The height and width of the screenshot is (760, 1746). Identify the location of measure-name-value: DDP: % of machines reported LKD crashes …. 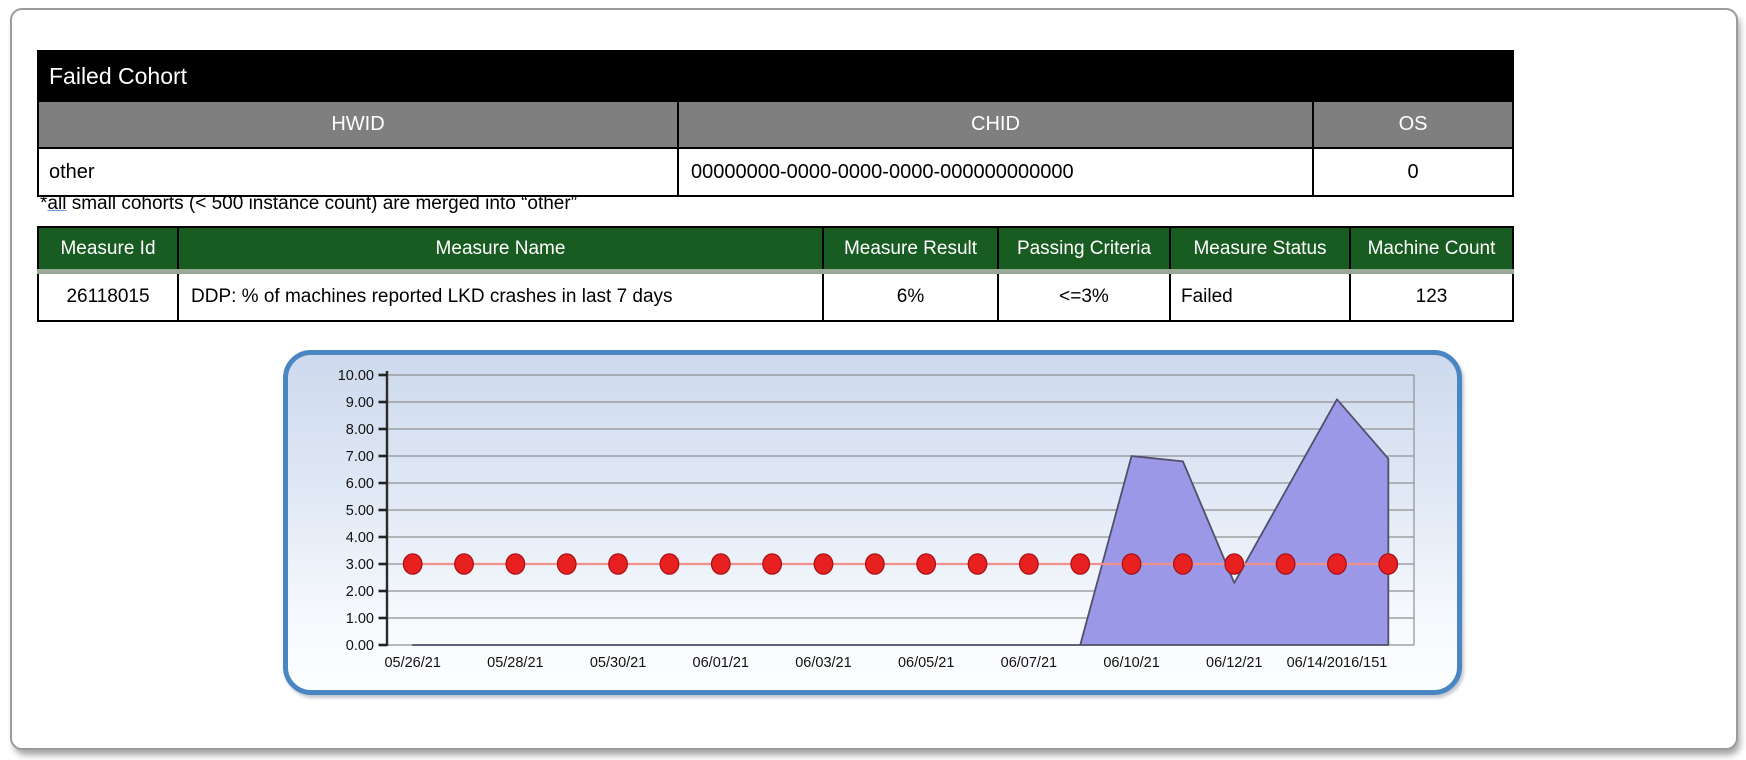
(500, 296).